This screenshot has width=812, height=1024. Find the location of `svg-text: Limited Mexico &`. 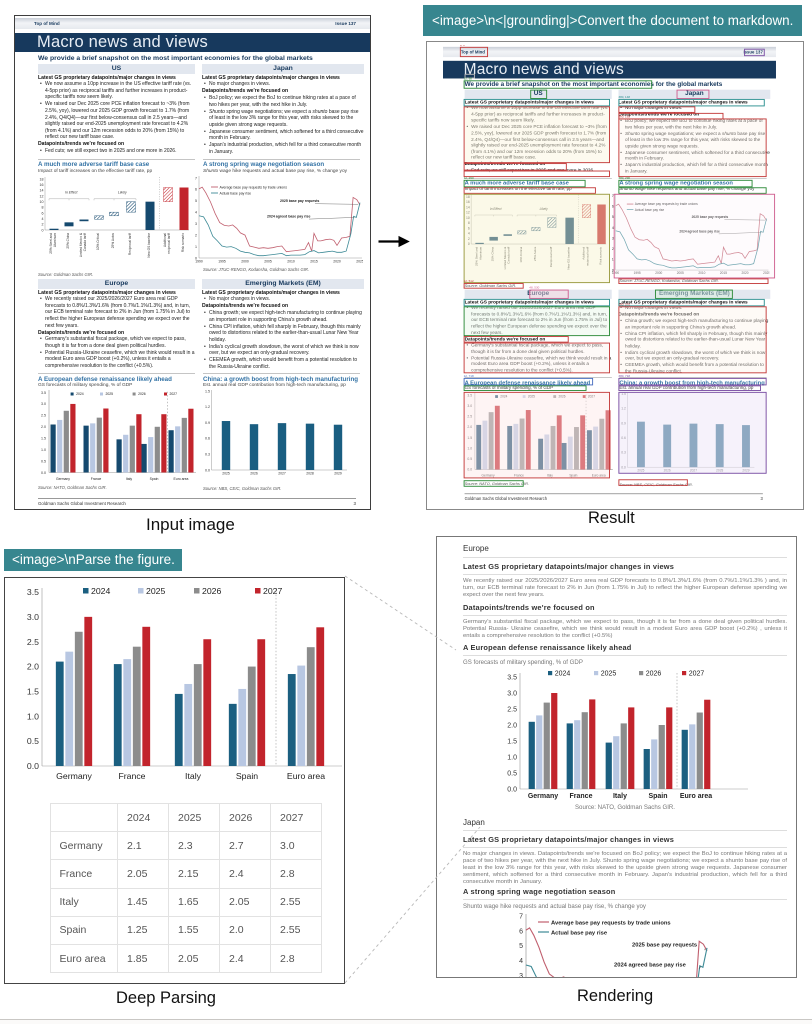

svg-text: Limited Mexico & is located at coordinates (81, 244).